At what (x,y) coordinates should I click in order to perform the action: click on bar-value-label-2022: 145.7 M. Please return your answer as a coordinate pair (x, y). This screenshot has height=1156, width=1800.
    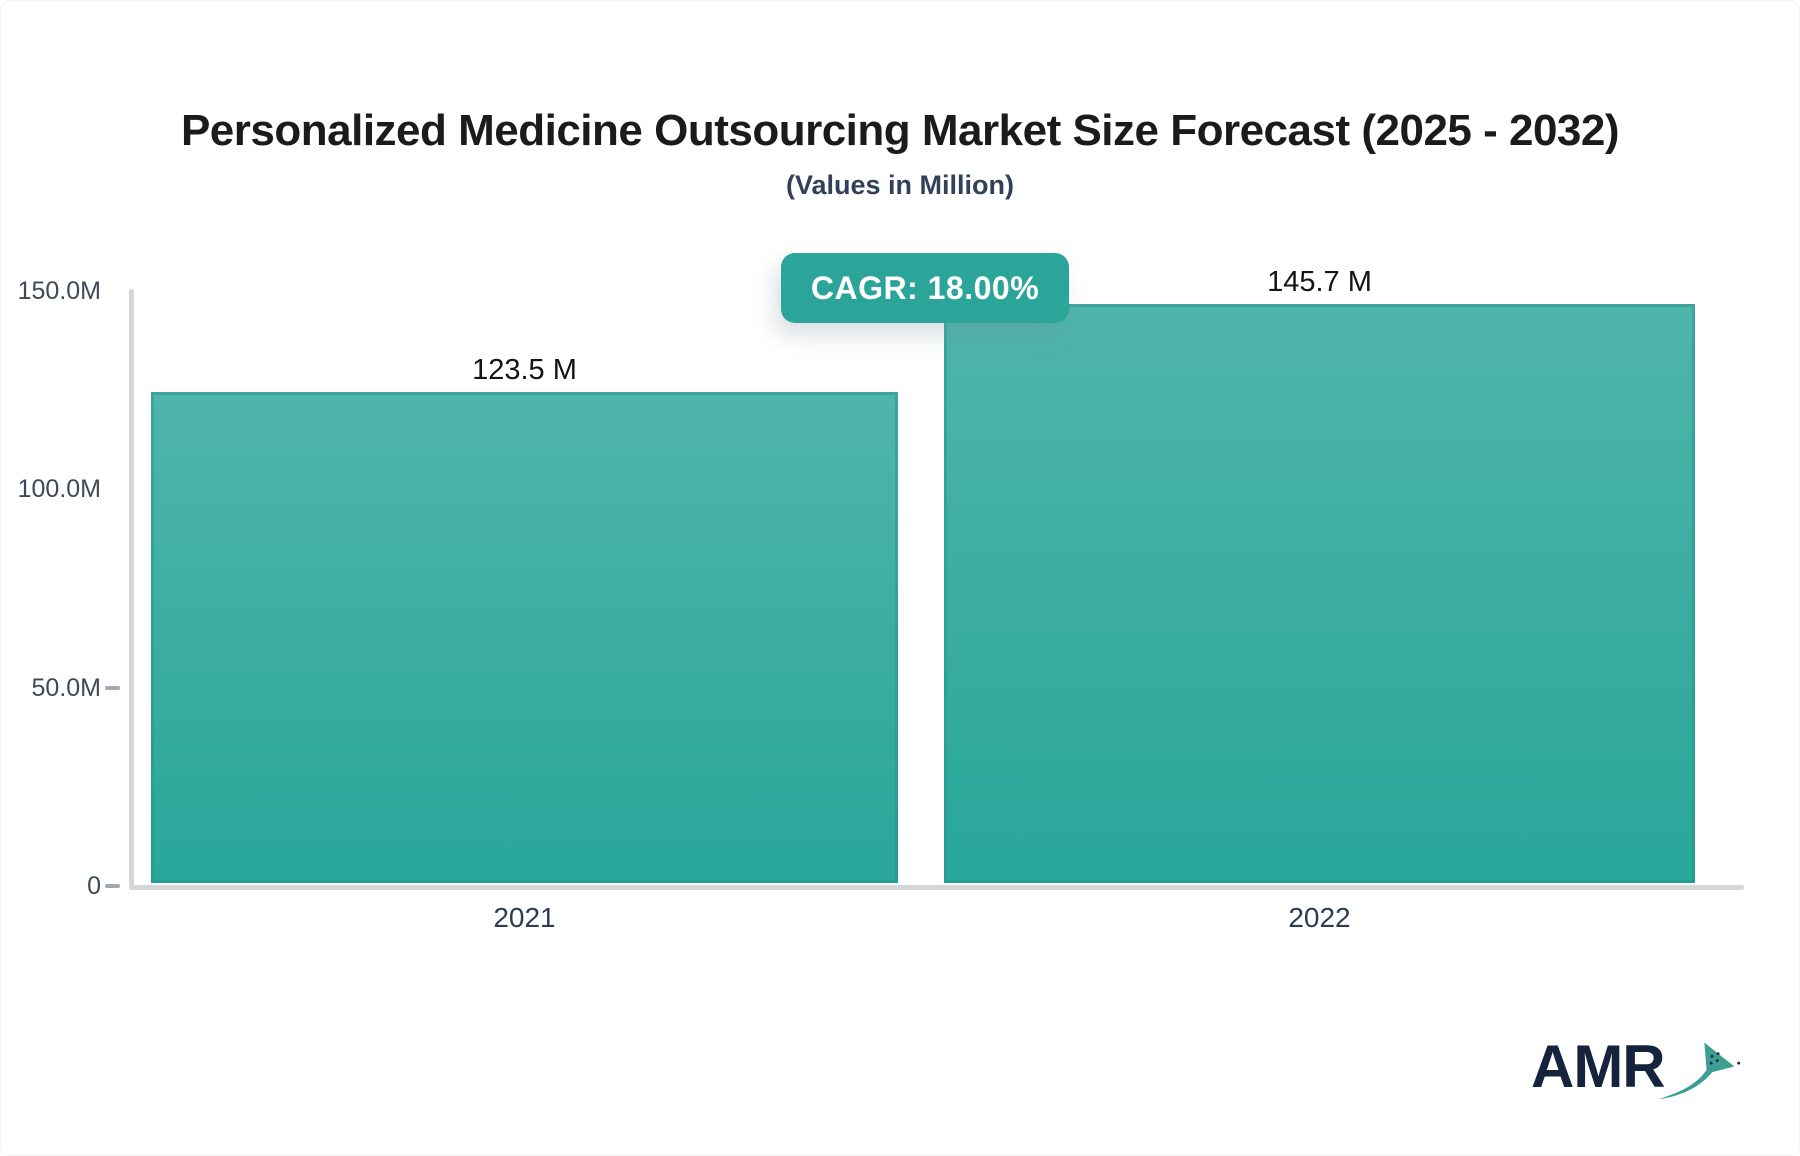
    Looking at the image, I should click on (1319, 282).